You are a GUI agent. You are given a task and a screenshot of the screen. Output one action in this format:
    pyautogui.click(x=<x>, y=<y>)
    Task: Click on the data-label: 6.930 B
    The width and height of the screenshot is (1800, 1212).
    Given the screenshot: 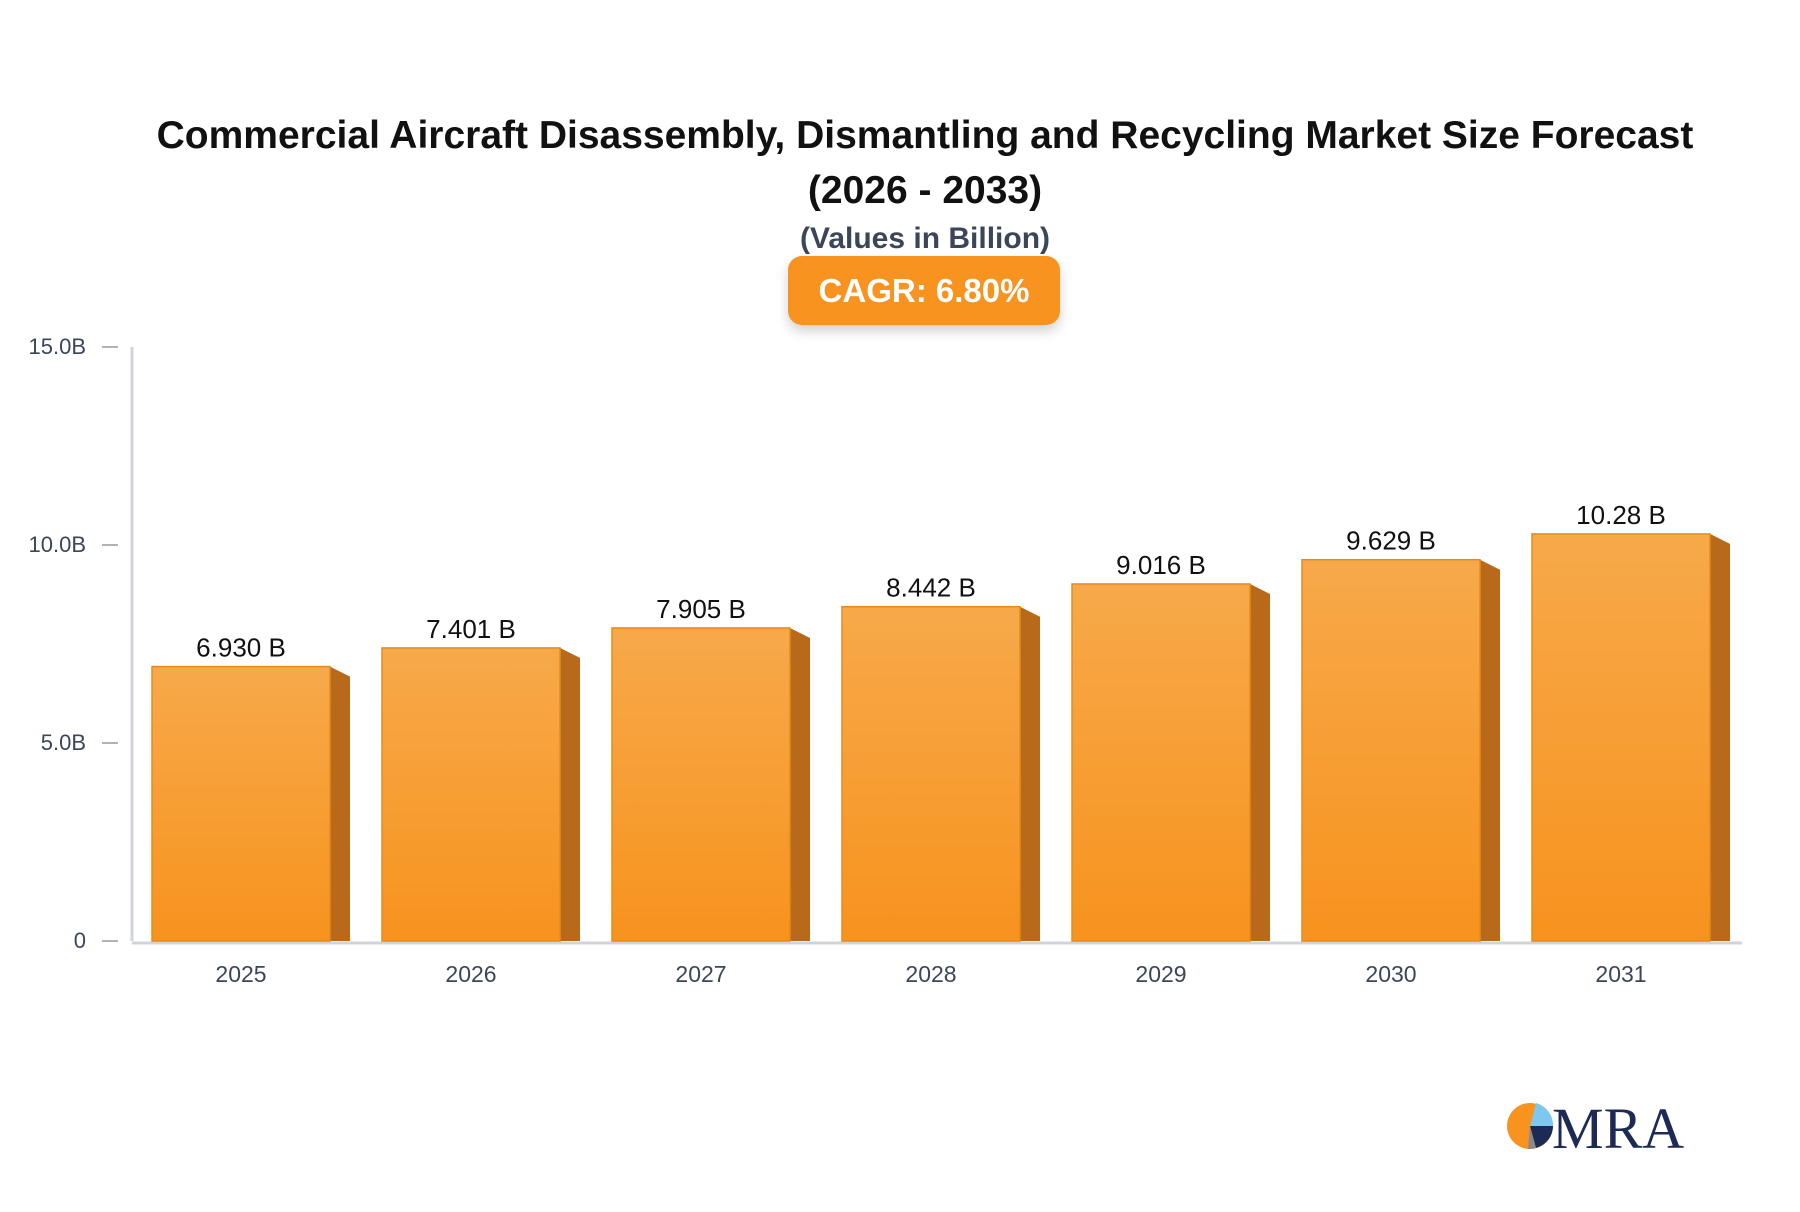 What is the action you would take?
    pyautogui.click(x=241, y=648)
    